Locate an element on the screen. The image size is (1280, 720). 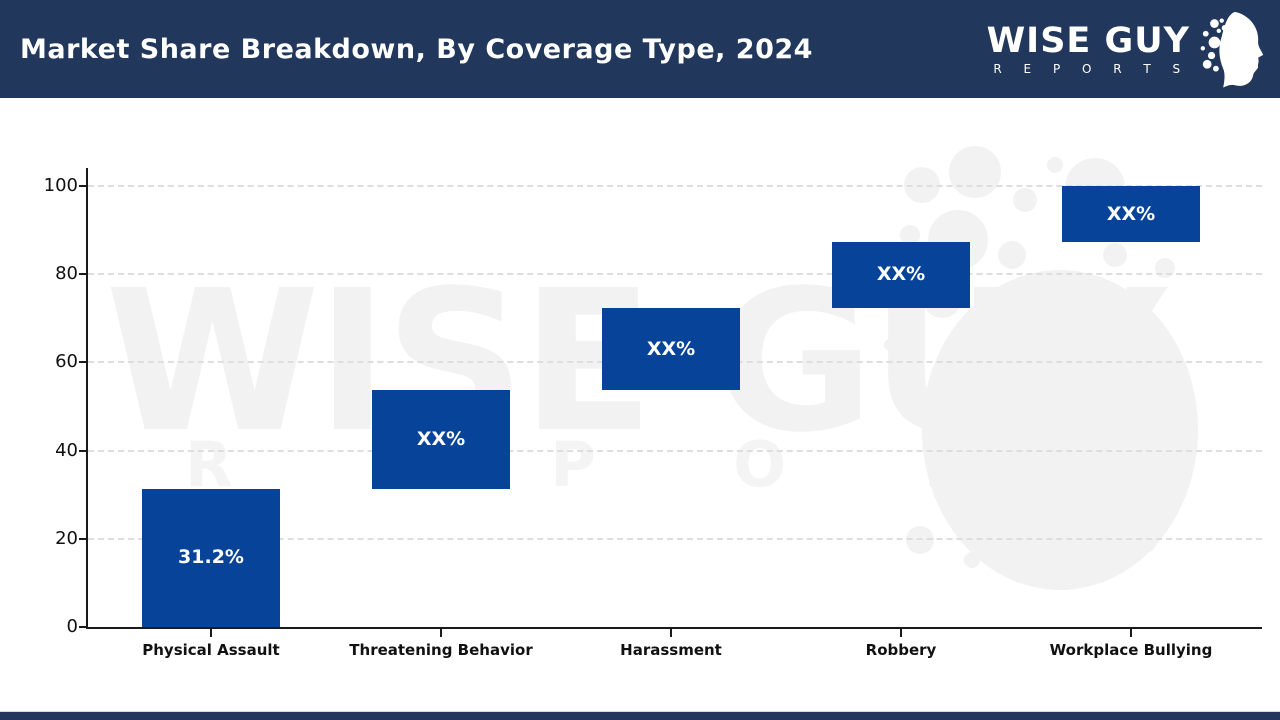
footer-rule is located at coordinates (640, 711).